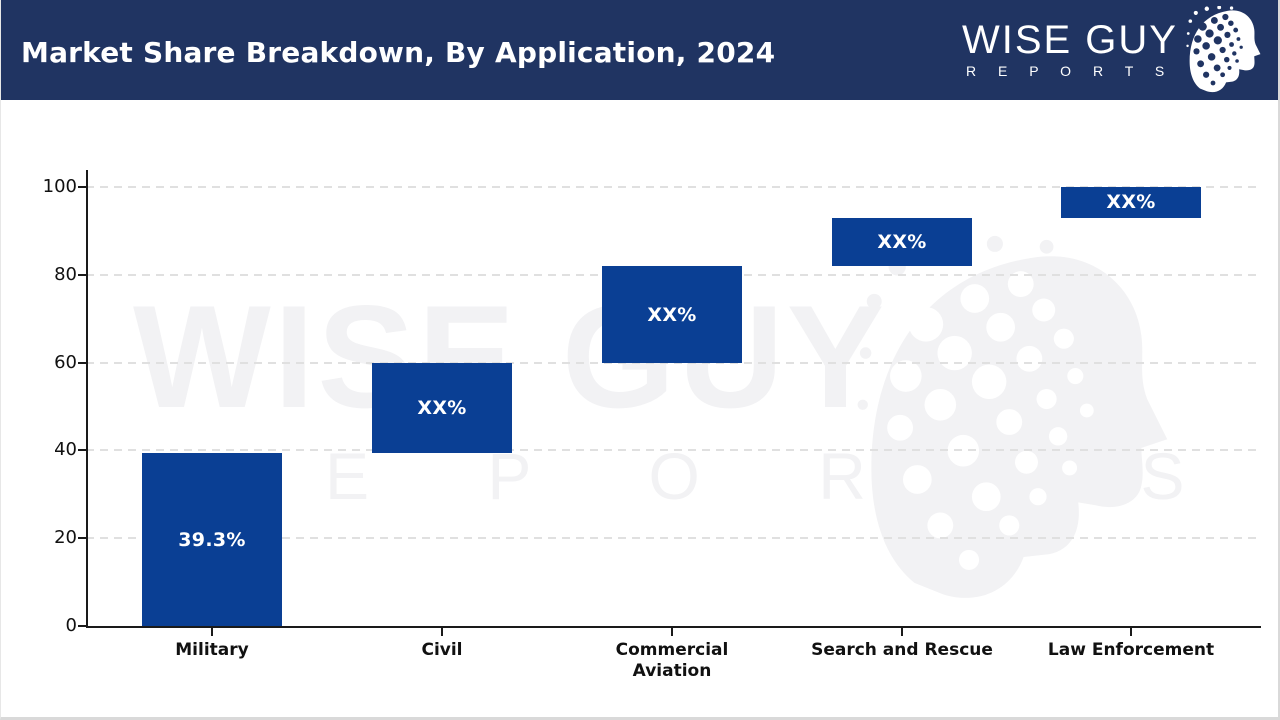 The width and height of the screenshot is (1280, 720). What do you see at coordinates (672, 632) in the screenshot?
I see `x-tick-commercial-aviation` at bounding box center [672, 632].